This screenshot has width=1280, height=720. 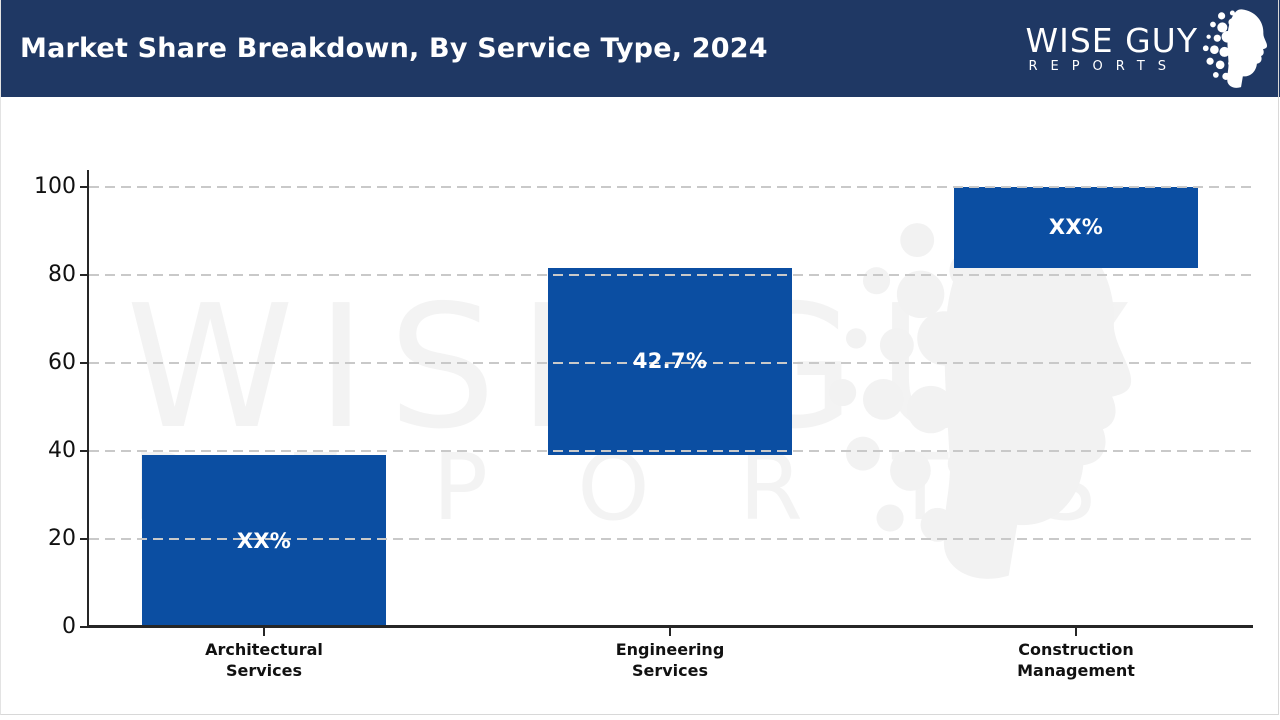 What do you see at coordinates (670, 632) in the screenshot?
I see `x-tick-mark-engineering-services` at bounding box center [670, 632].